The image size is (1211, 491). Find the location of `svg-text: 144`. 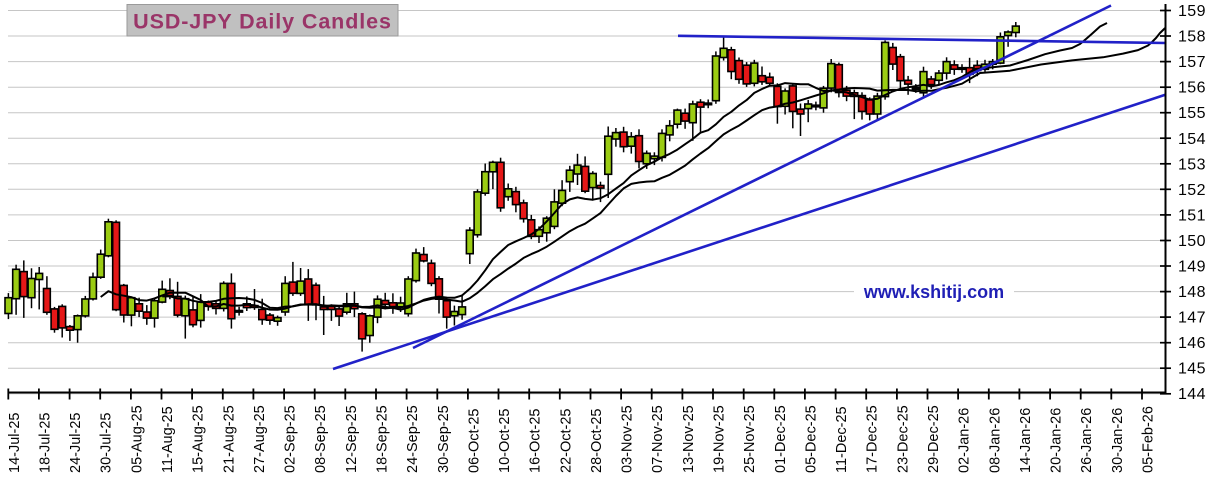

svg-text: 144 is located at coordinates (1192, 394).